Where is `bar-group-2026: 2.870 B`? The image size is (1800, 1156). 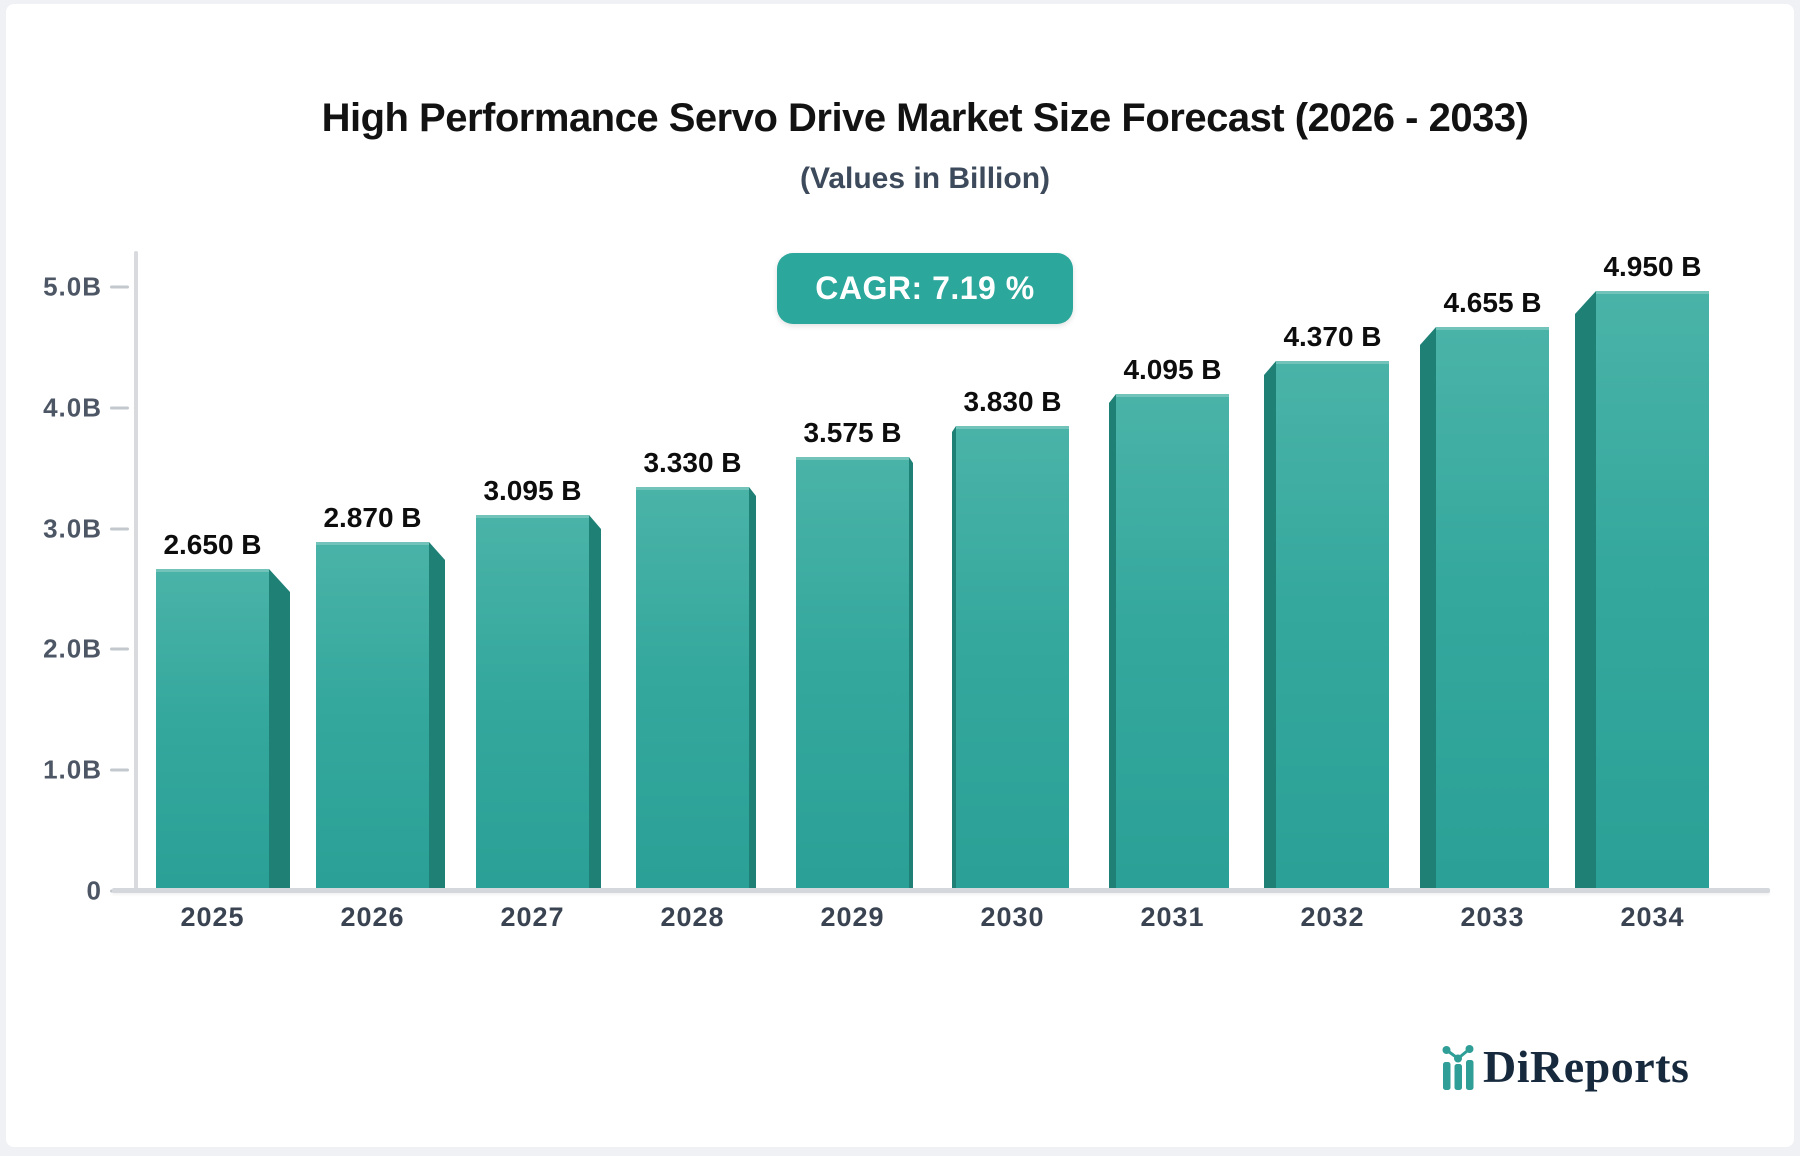 bar-group-2026: 2.870 B is located at coordinates (380, 695).